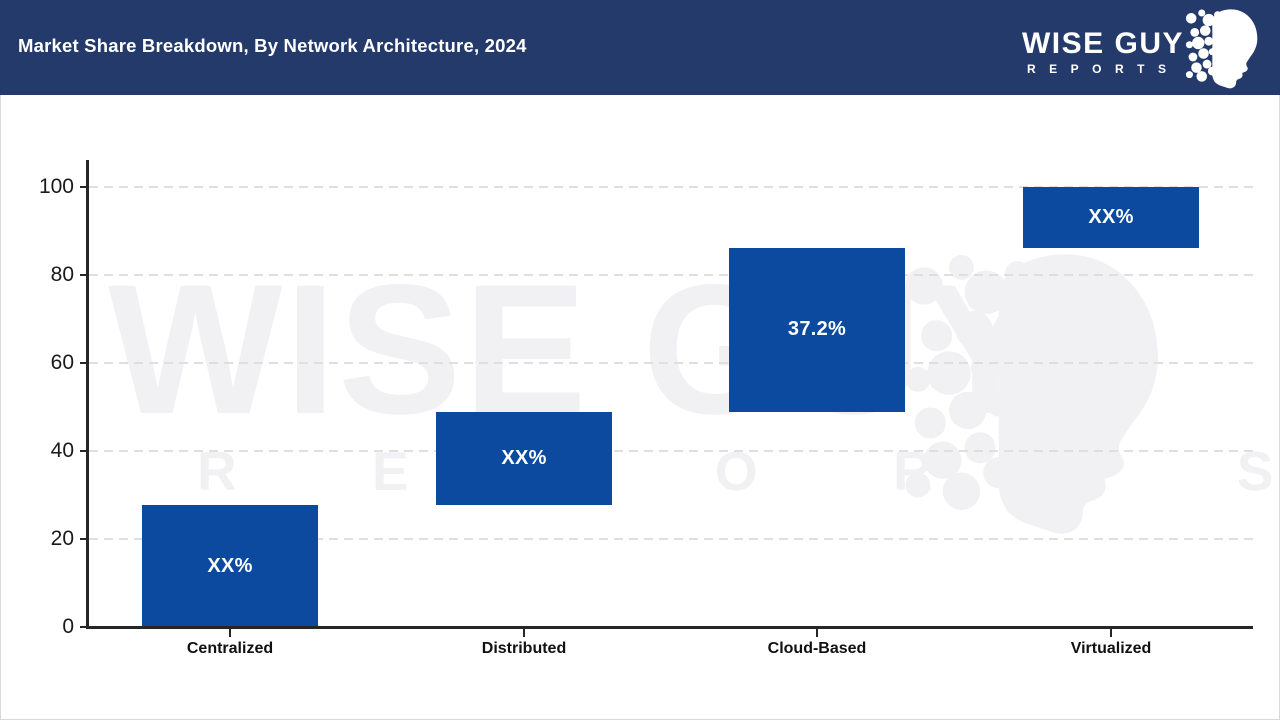 The width and height of the screenshot is (1280, 720). I want to click on y-tick-label: 40, so click(62, 450).